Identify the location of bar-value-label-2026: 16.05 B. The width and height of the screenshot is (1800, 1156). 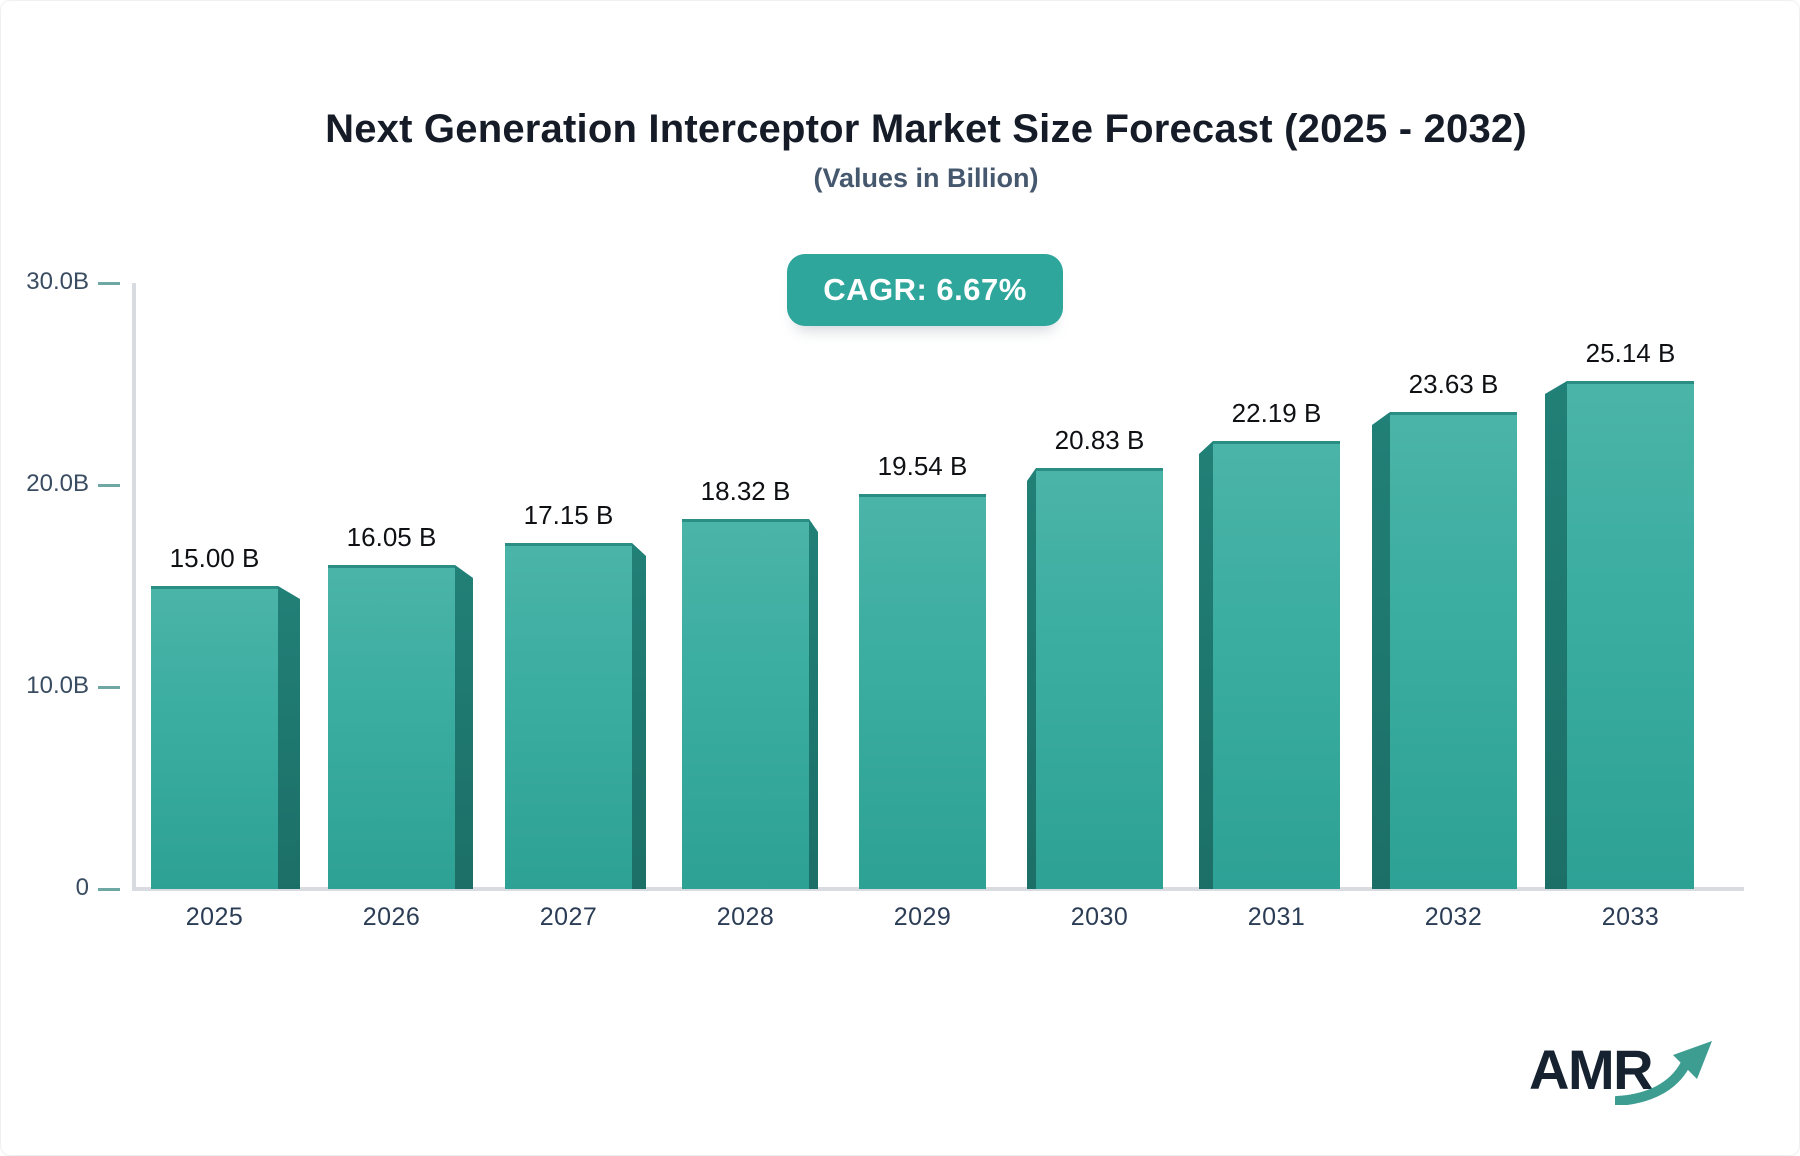
(391, 537).